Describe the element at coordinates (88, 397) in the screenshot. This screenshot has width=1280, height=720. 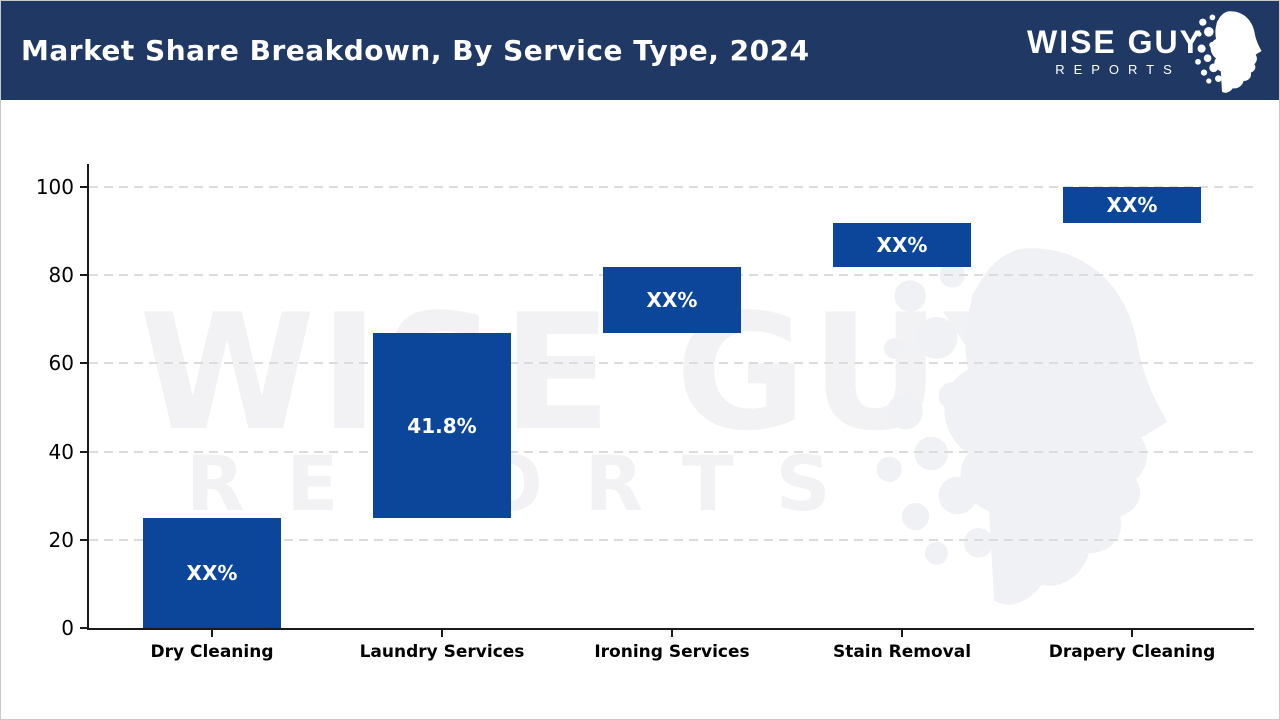
I see `y-axis-spine` at that location.